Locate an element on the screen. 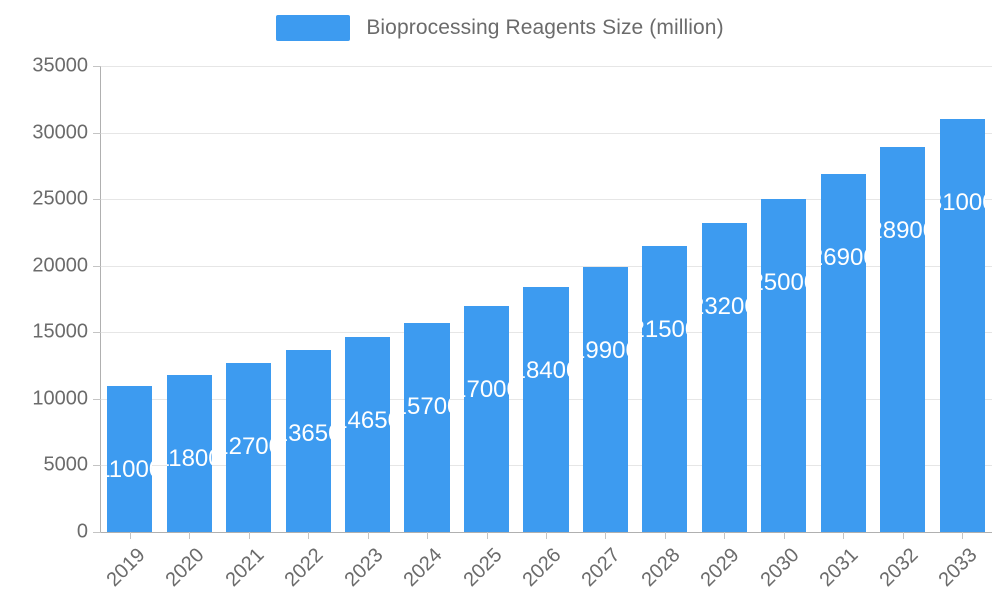  y-axis-tick-label: 5000 is located at coordinates (66, 464).